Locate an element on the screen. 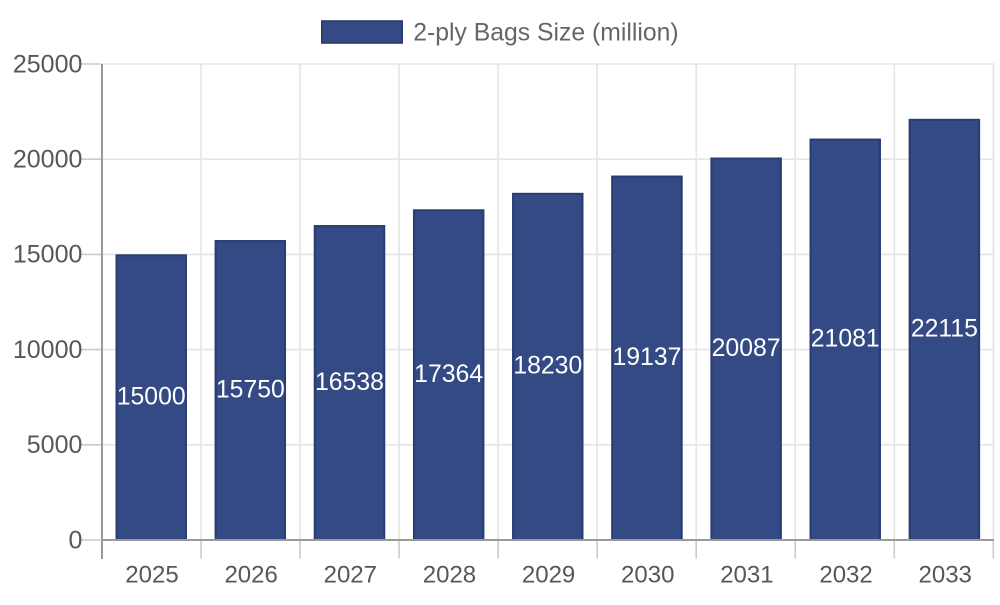 The image size is (1000, 605). svg-text: 2027 is located at coordinates (350, 574).